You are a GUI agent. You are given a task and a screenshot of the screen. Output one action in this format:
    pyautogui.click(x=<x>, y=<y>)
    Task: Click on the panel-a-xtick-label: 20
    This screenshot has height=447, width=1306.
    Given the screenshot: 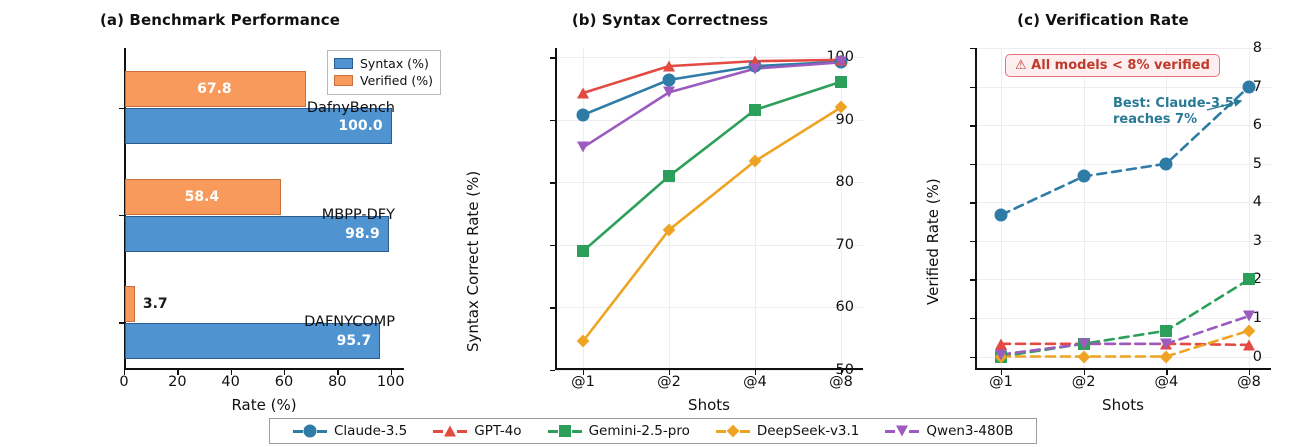 What is the action you would take?
    pyautogui.click(x=177, y=382)
    